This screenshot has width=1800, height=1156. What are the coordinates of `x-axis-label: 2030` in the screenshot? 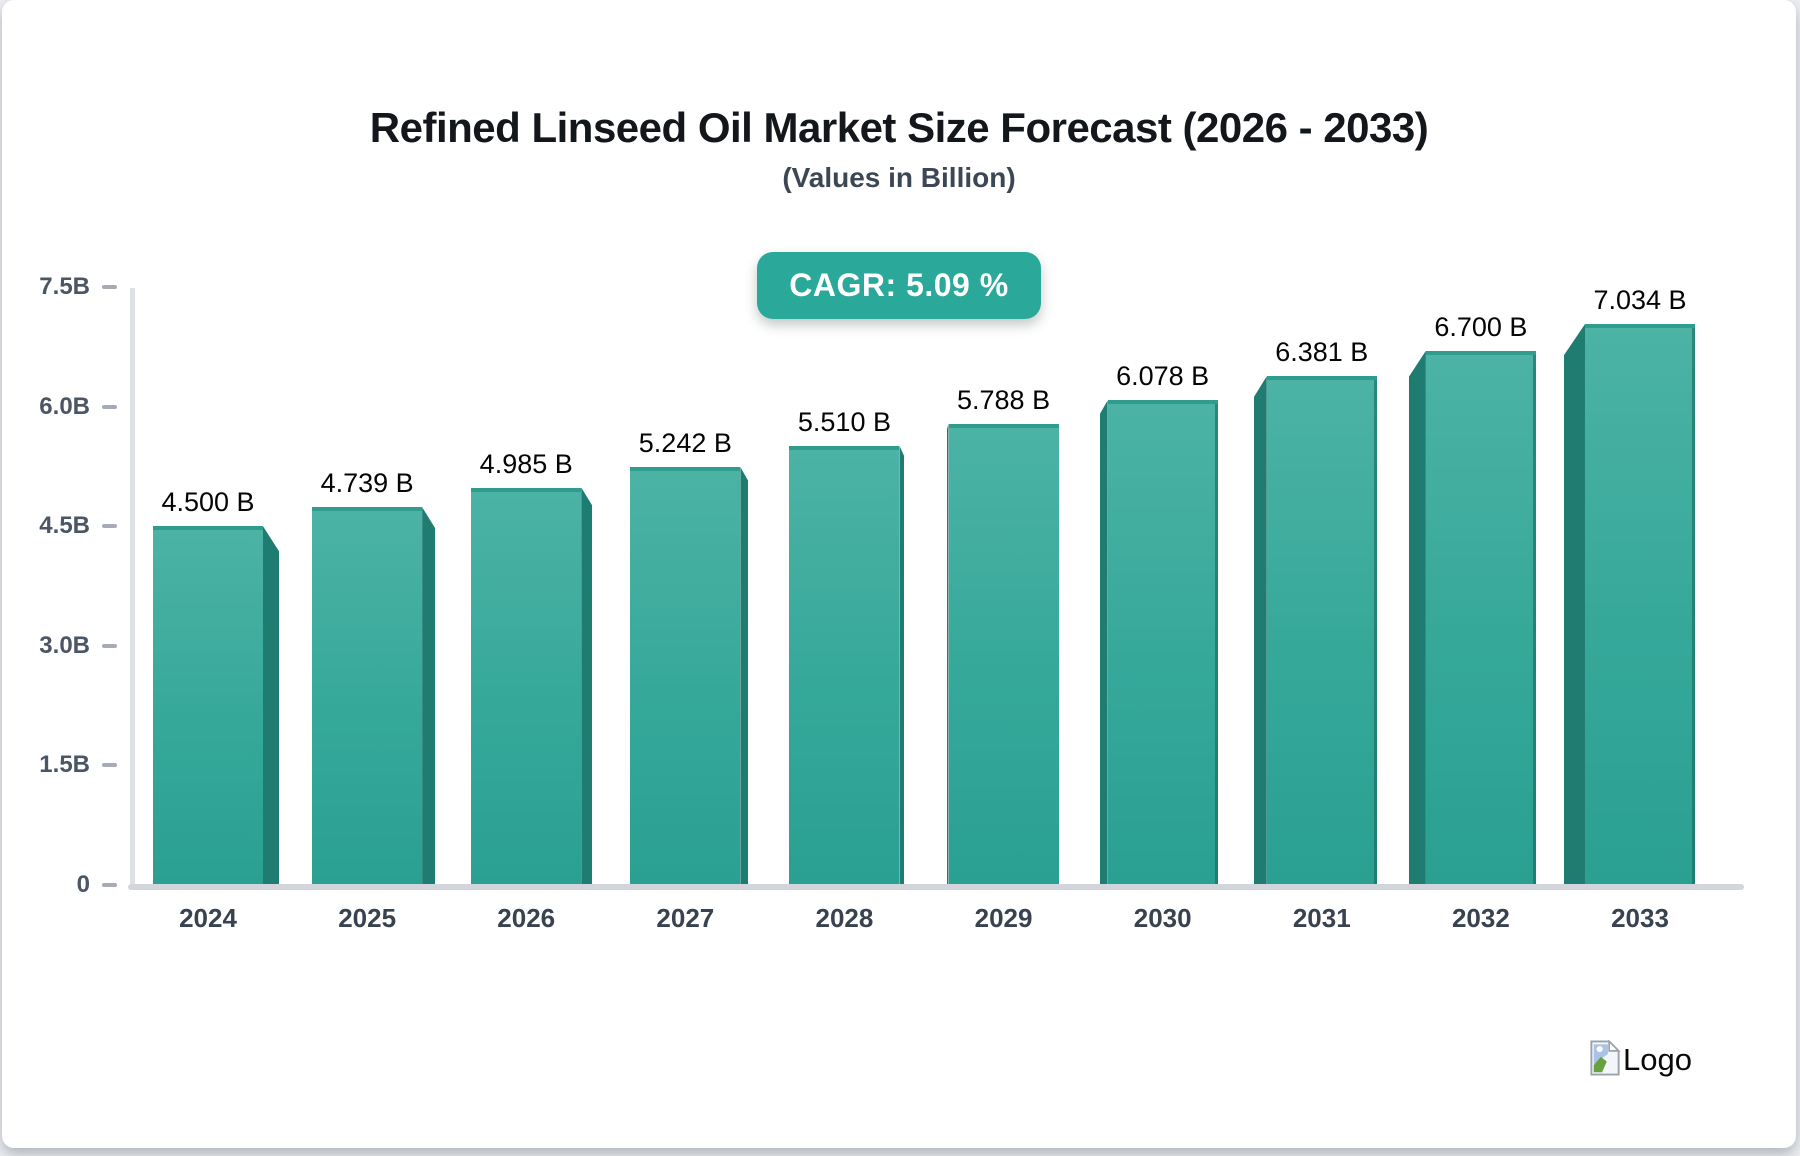 It's located at (1162, 918).